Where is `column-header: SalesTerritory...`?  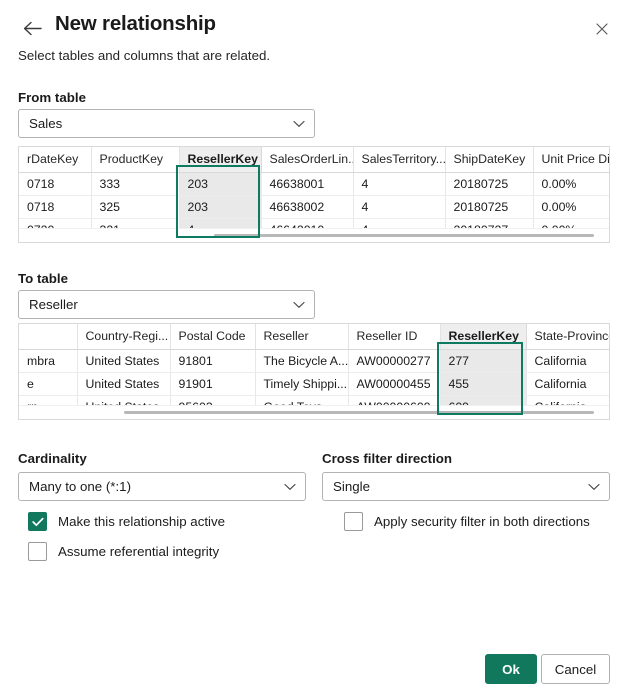 column-header: SalesTerritory... is located at coordinates (399, 160).